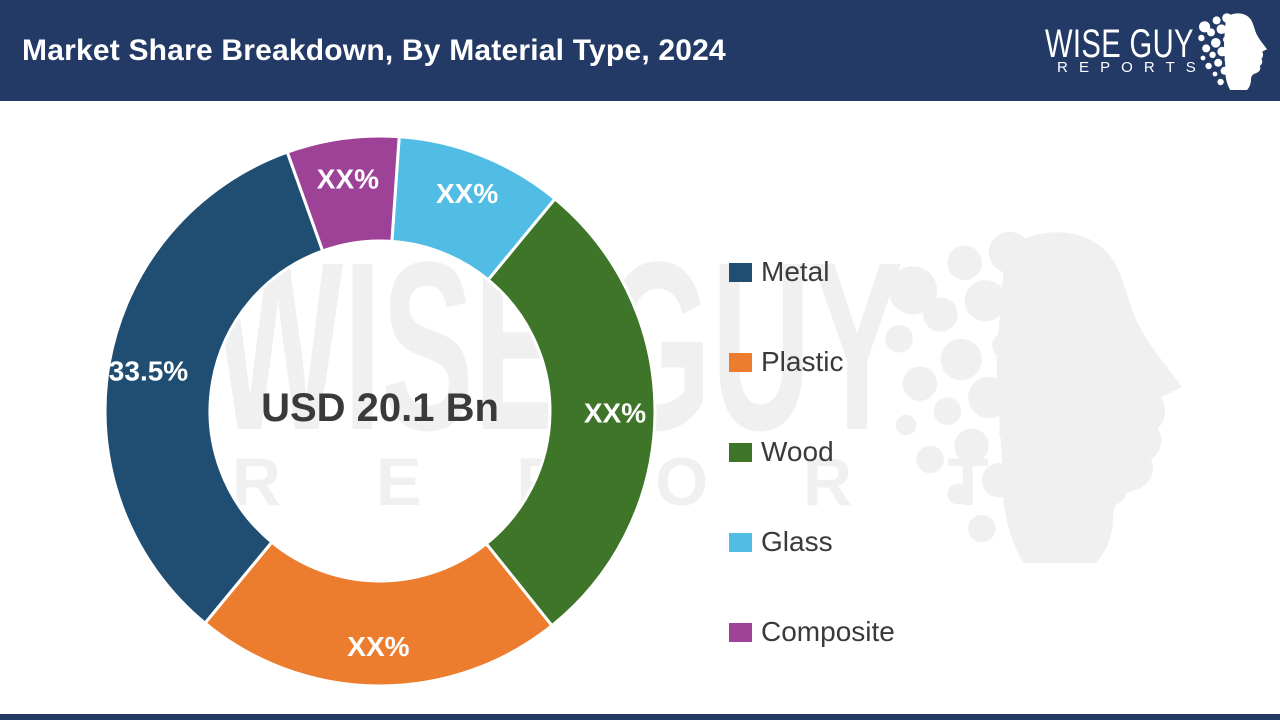  I want to click on donut-segment-metal, so click(214, 388).